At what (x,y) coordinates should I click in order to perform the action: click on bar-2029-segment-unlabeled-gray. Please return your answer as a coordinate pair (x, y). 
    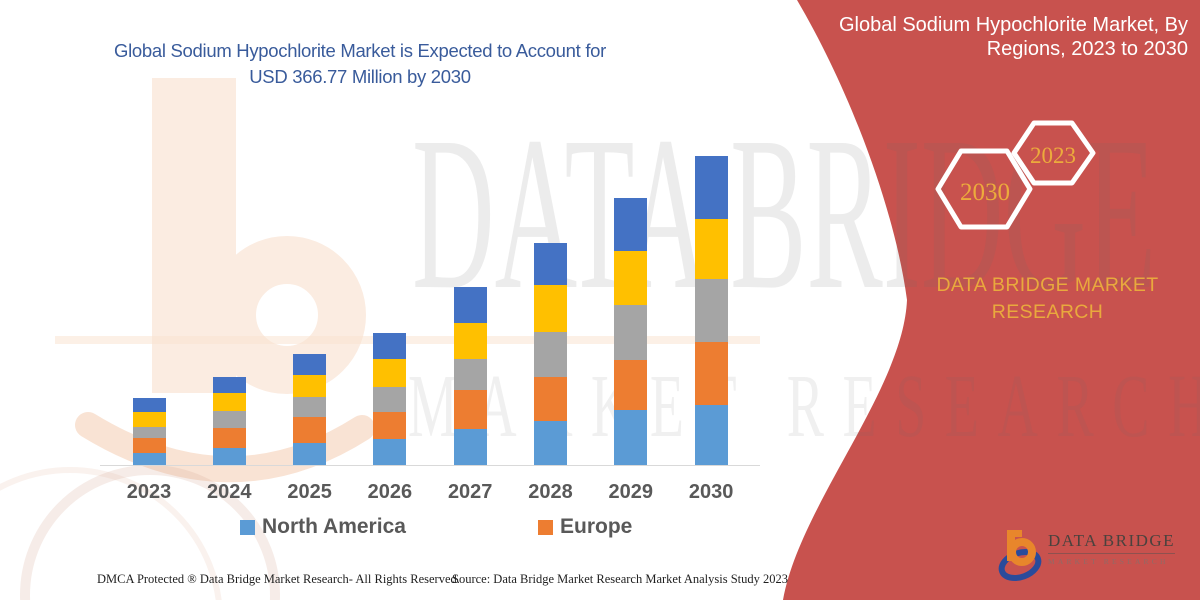
    Looking at the image, I should click on (631, 332).